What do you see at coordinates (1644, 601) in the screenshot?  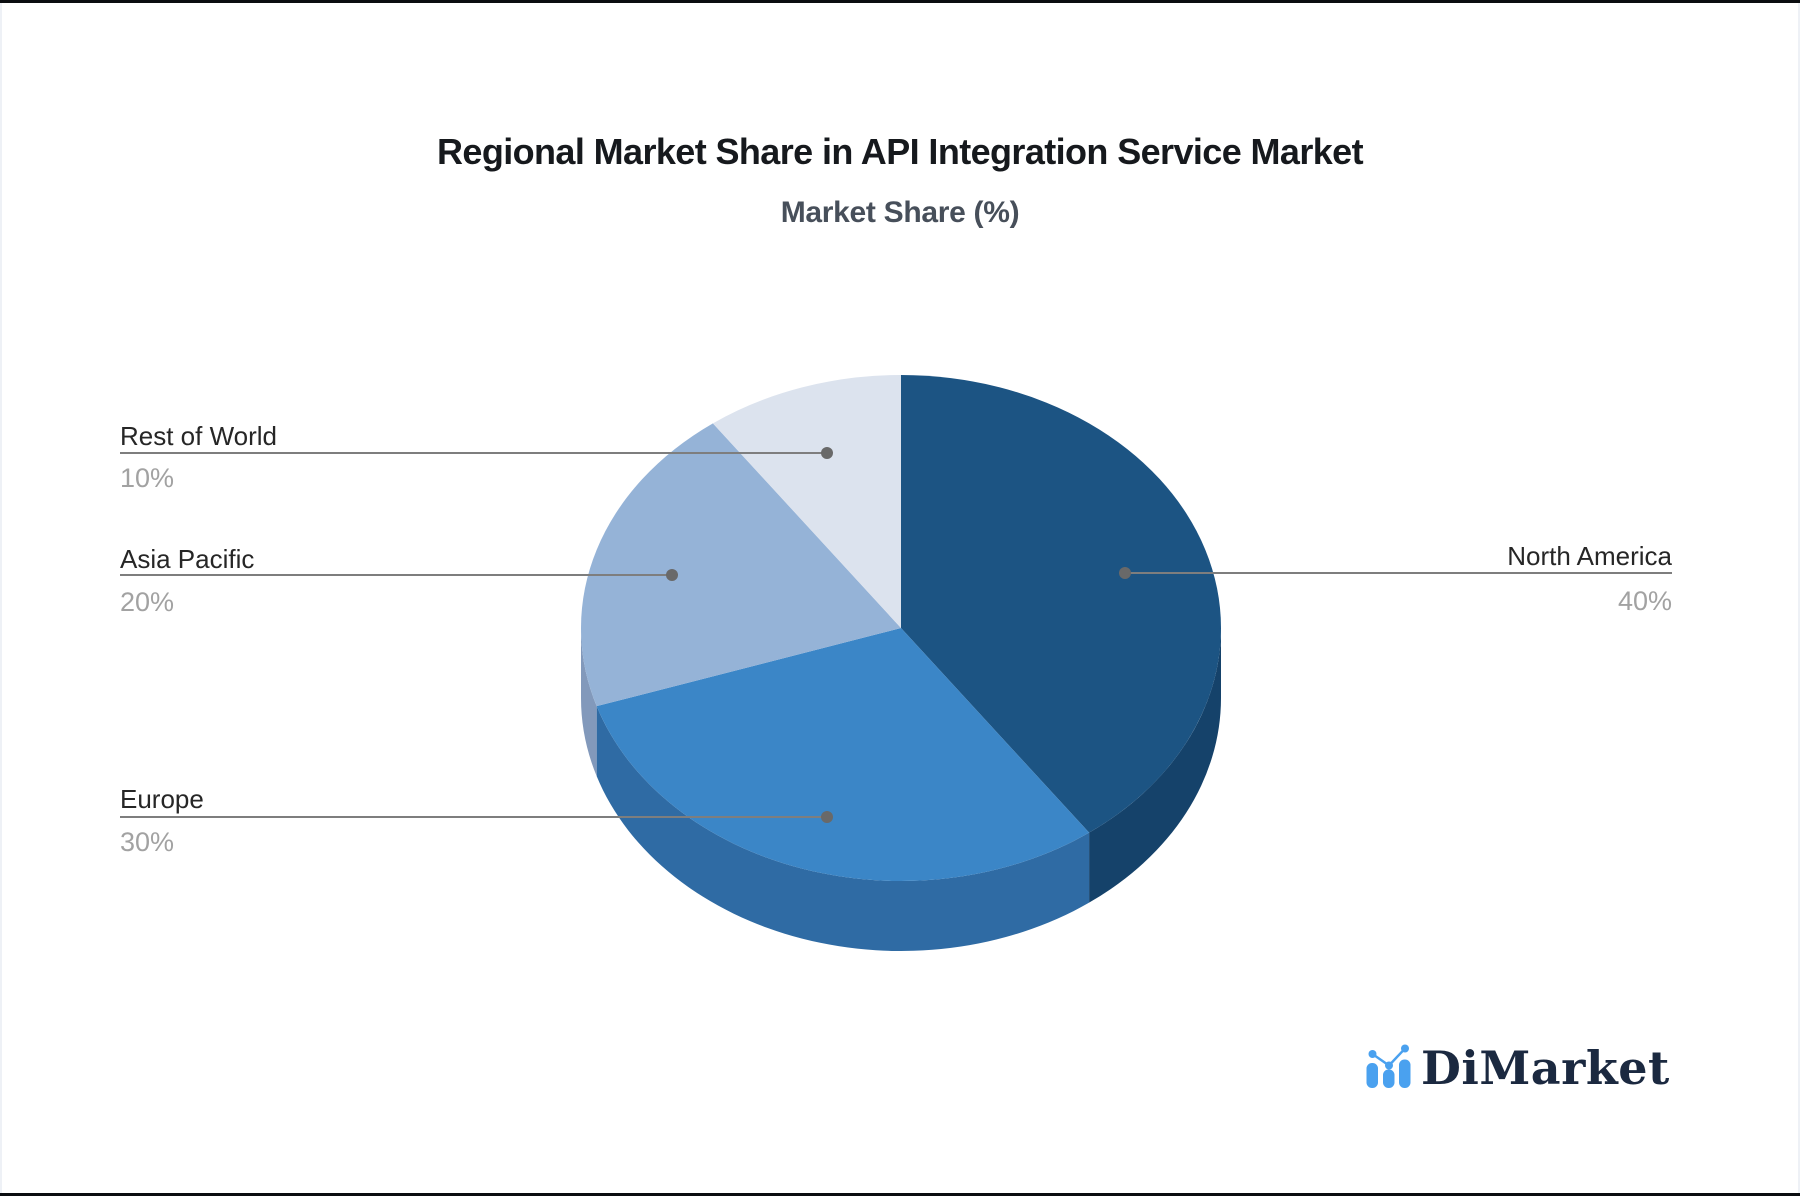 I see `slice-value-north-america: 40%` at bounding box center [1644, 601].